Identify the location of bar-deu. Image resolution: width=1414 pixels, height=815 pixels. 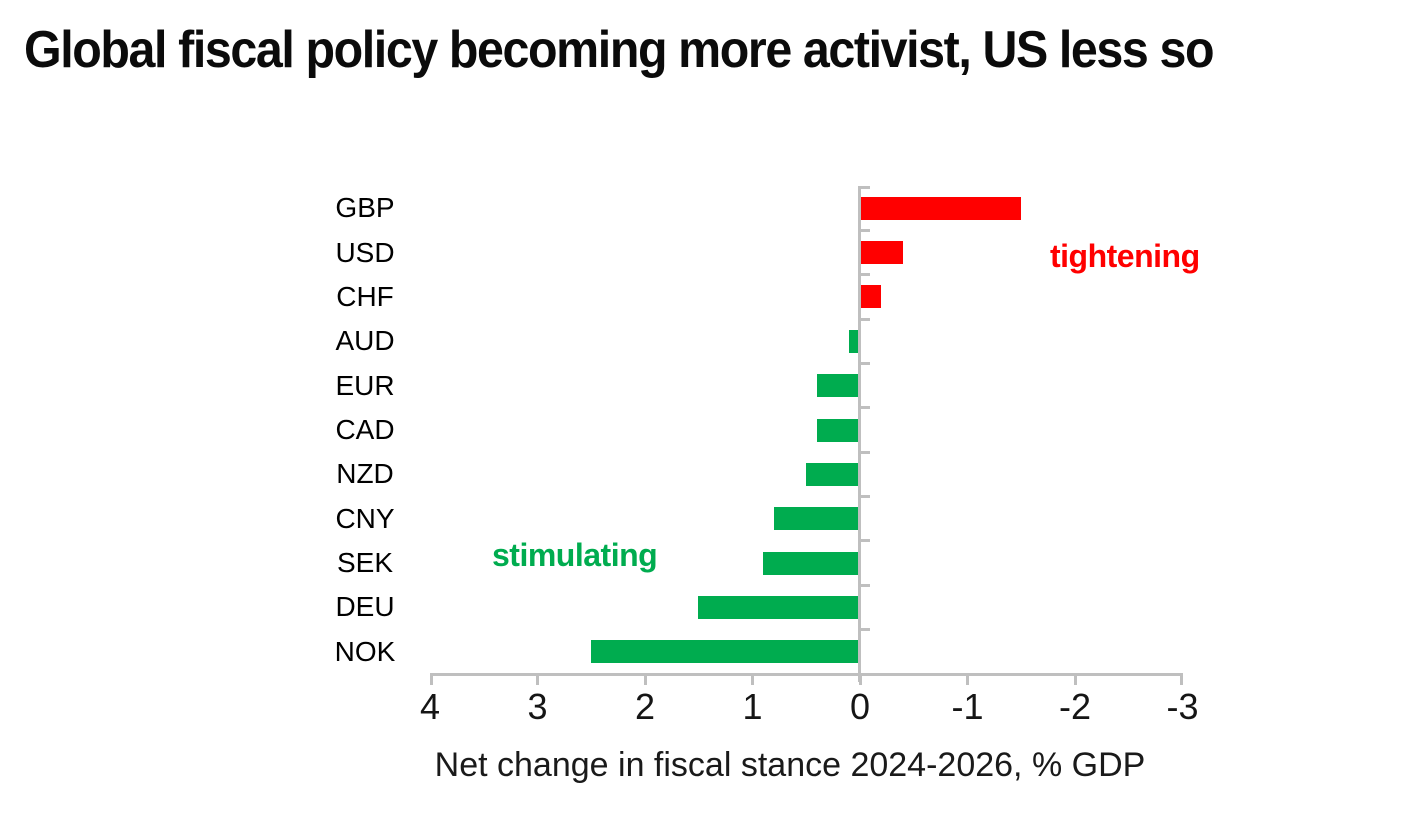
(779, 607).